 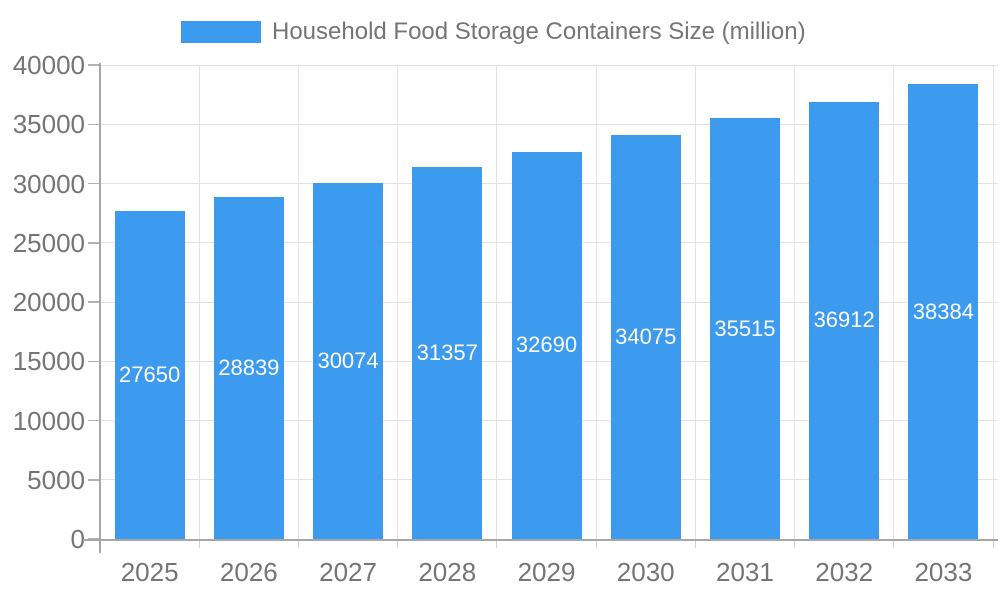 I want to click on bar-value-label: 31357, so click(x=447, y=353).